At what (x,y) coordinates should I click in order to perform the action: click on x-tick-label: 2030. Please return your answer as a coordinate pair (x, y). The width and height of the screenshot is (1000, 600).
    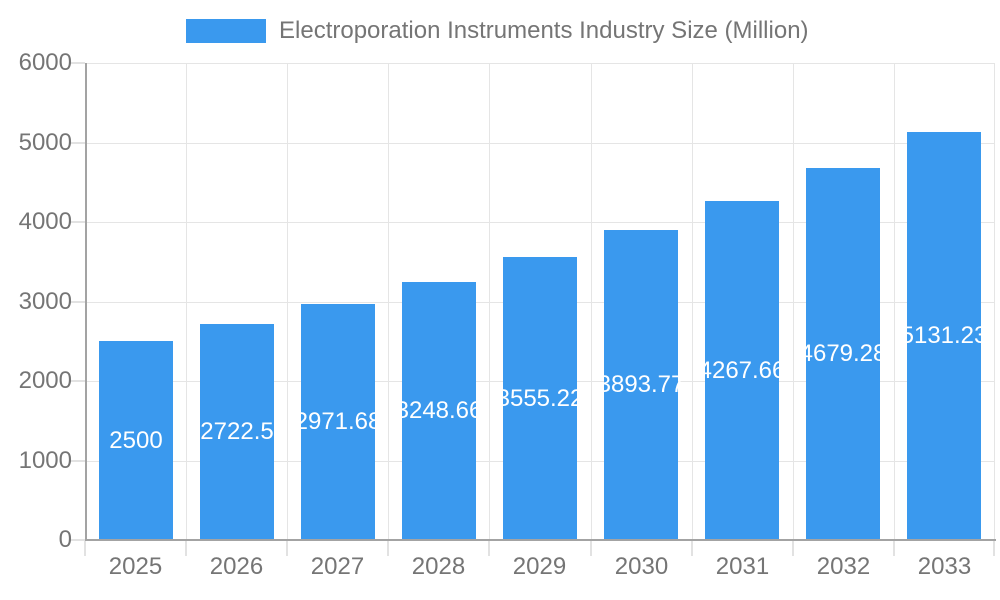
    Looking at the image, I should click on (641, 566).